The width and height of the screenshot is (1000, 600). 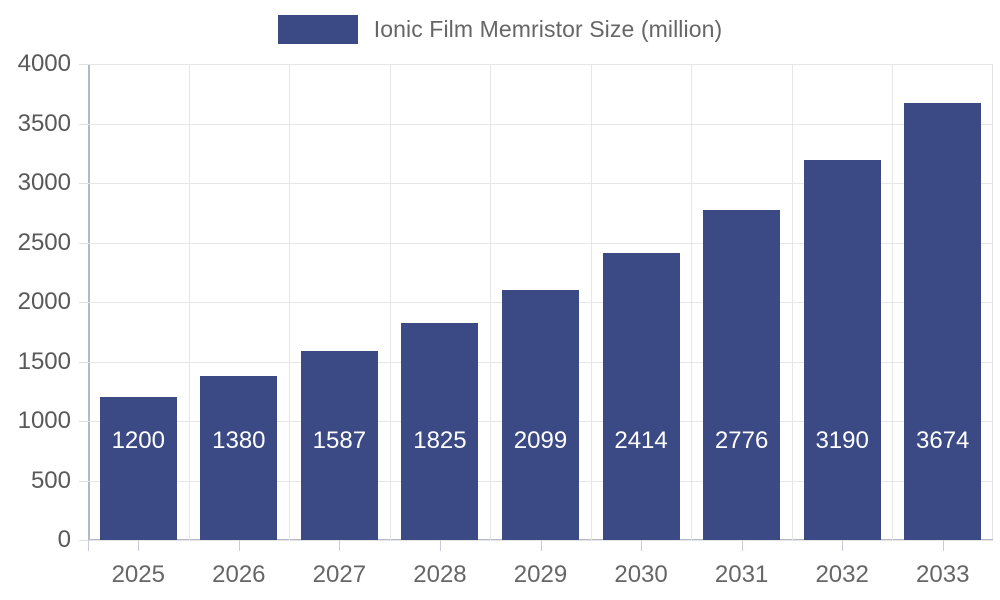 What do you see at coordinates (440, 574) in the screenshot?
I see `x-axis-tick-label: 2028` at bounding box center [440, 574].